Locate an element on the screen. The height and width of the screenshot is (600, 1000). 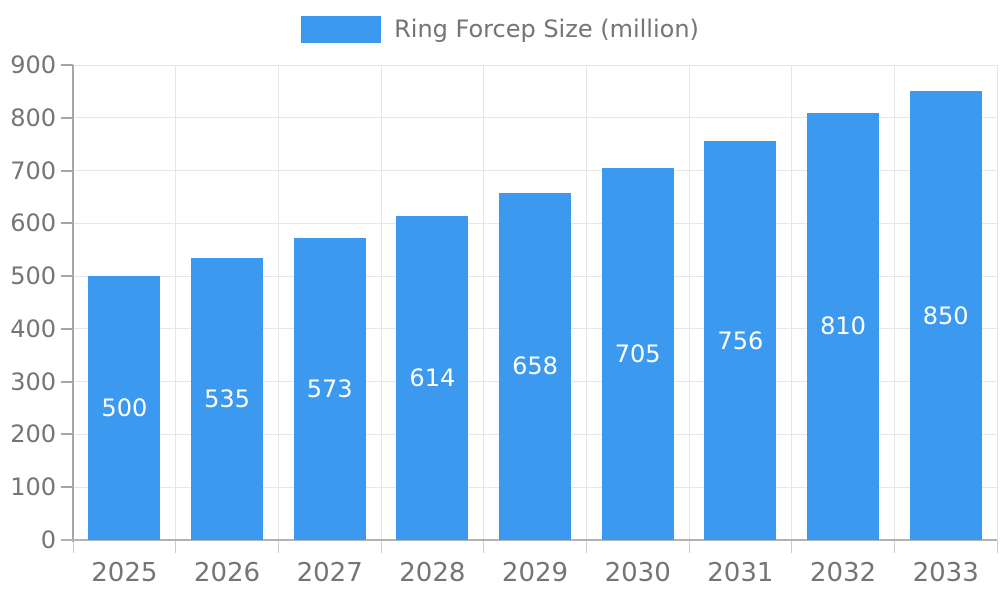
y-tick-label: 400 is located at coordinates (33, 328).